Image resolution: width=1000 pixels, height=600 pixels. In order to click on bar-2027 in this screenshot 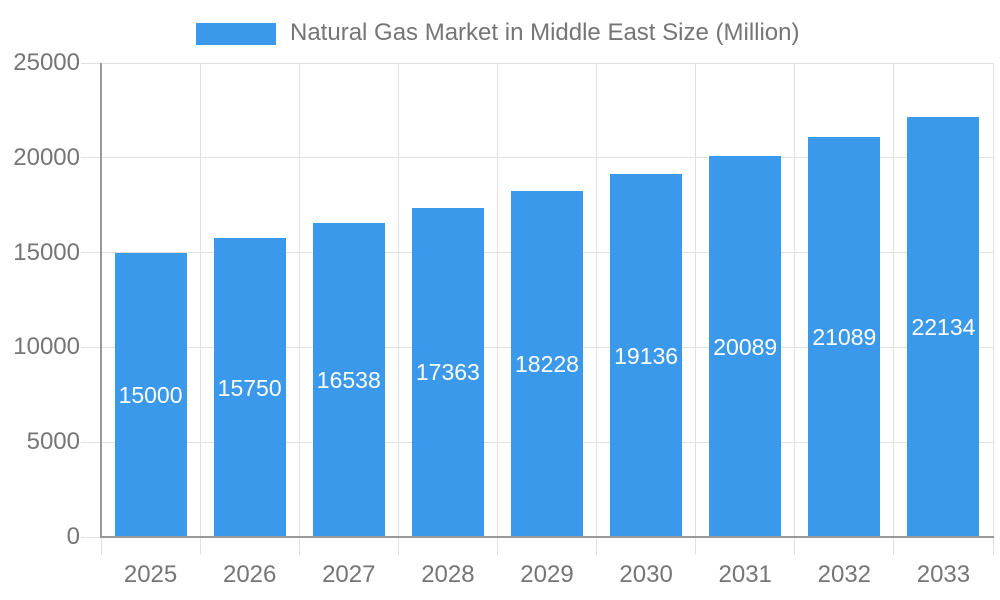, I will do `click(348, 379)`.